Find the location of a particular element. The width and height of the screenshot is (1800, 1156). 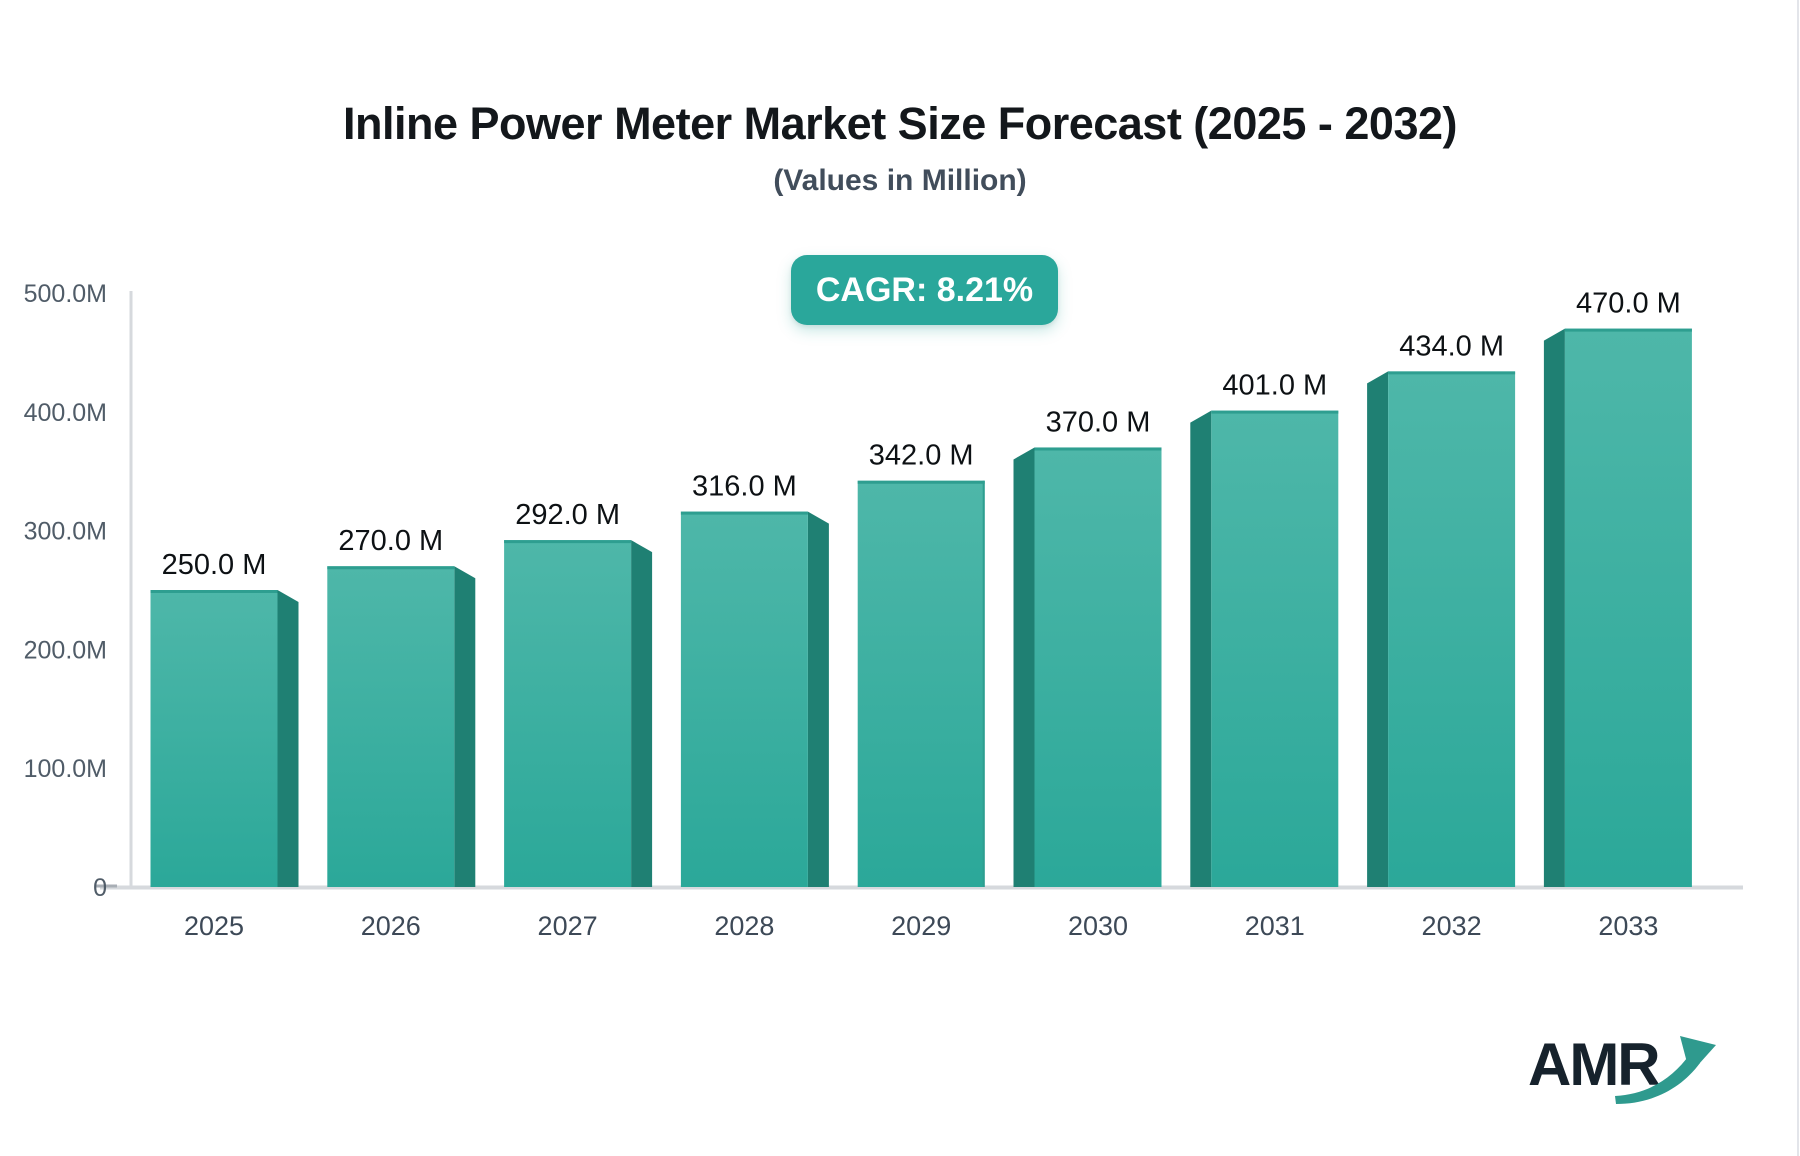

bar-value-label: 434.0 M is located at coordinates (1451, 346).